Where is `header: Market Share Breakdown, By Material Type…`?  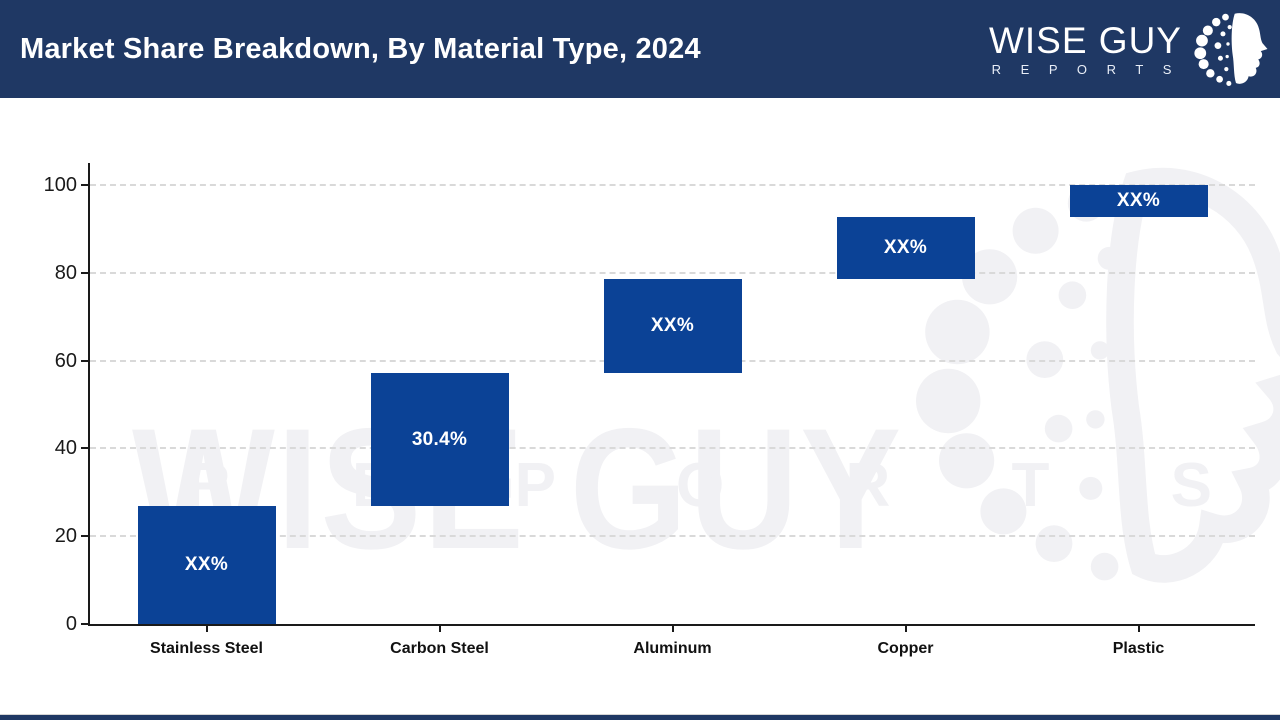 header: Market Share Breakdown, By Material Type… is located at coordinates (640, 49).